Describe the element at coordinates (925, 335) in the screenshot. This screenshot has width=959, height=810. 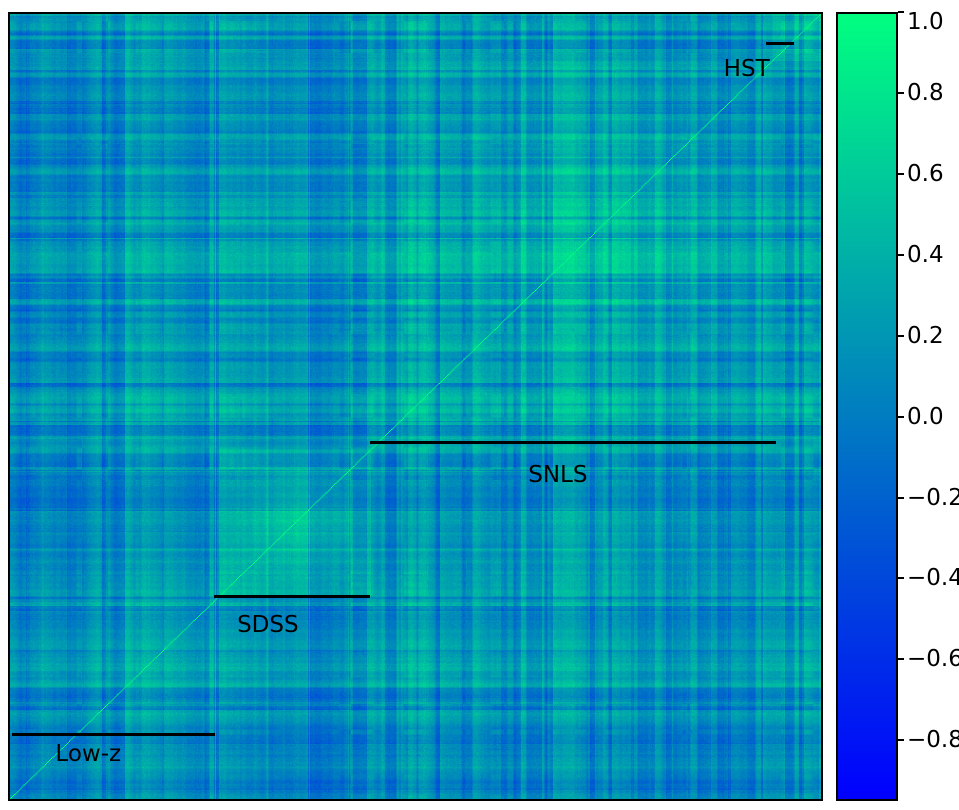
I see `colorbar-tick-label: 0.2` at that location.